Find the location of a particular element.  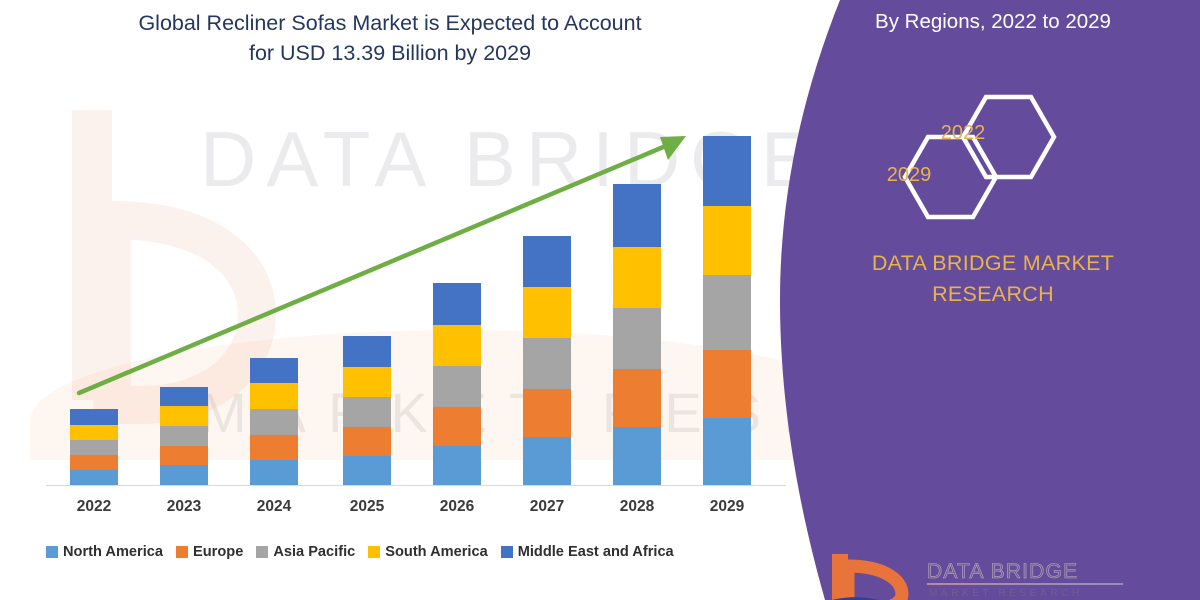

brand-name: DATA BRIDGE MARKET RESEARCH is located at coordinates (980, 279).